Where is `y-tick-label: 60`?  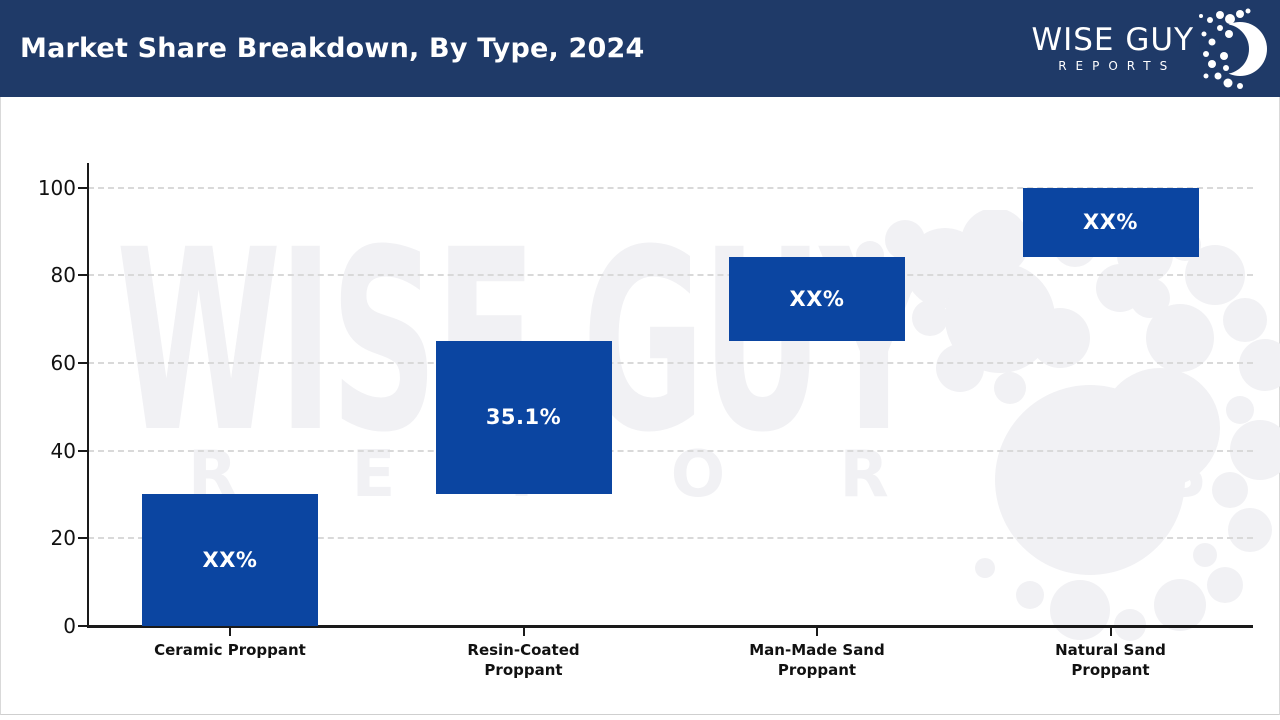
y-tick-label: 60 is located at coordinates (63, 362).